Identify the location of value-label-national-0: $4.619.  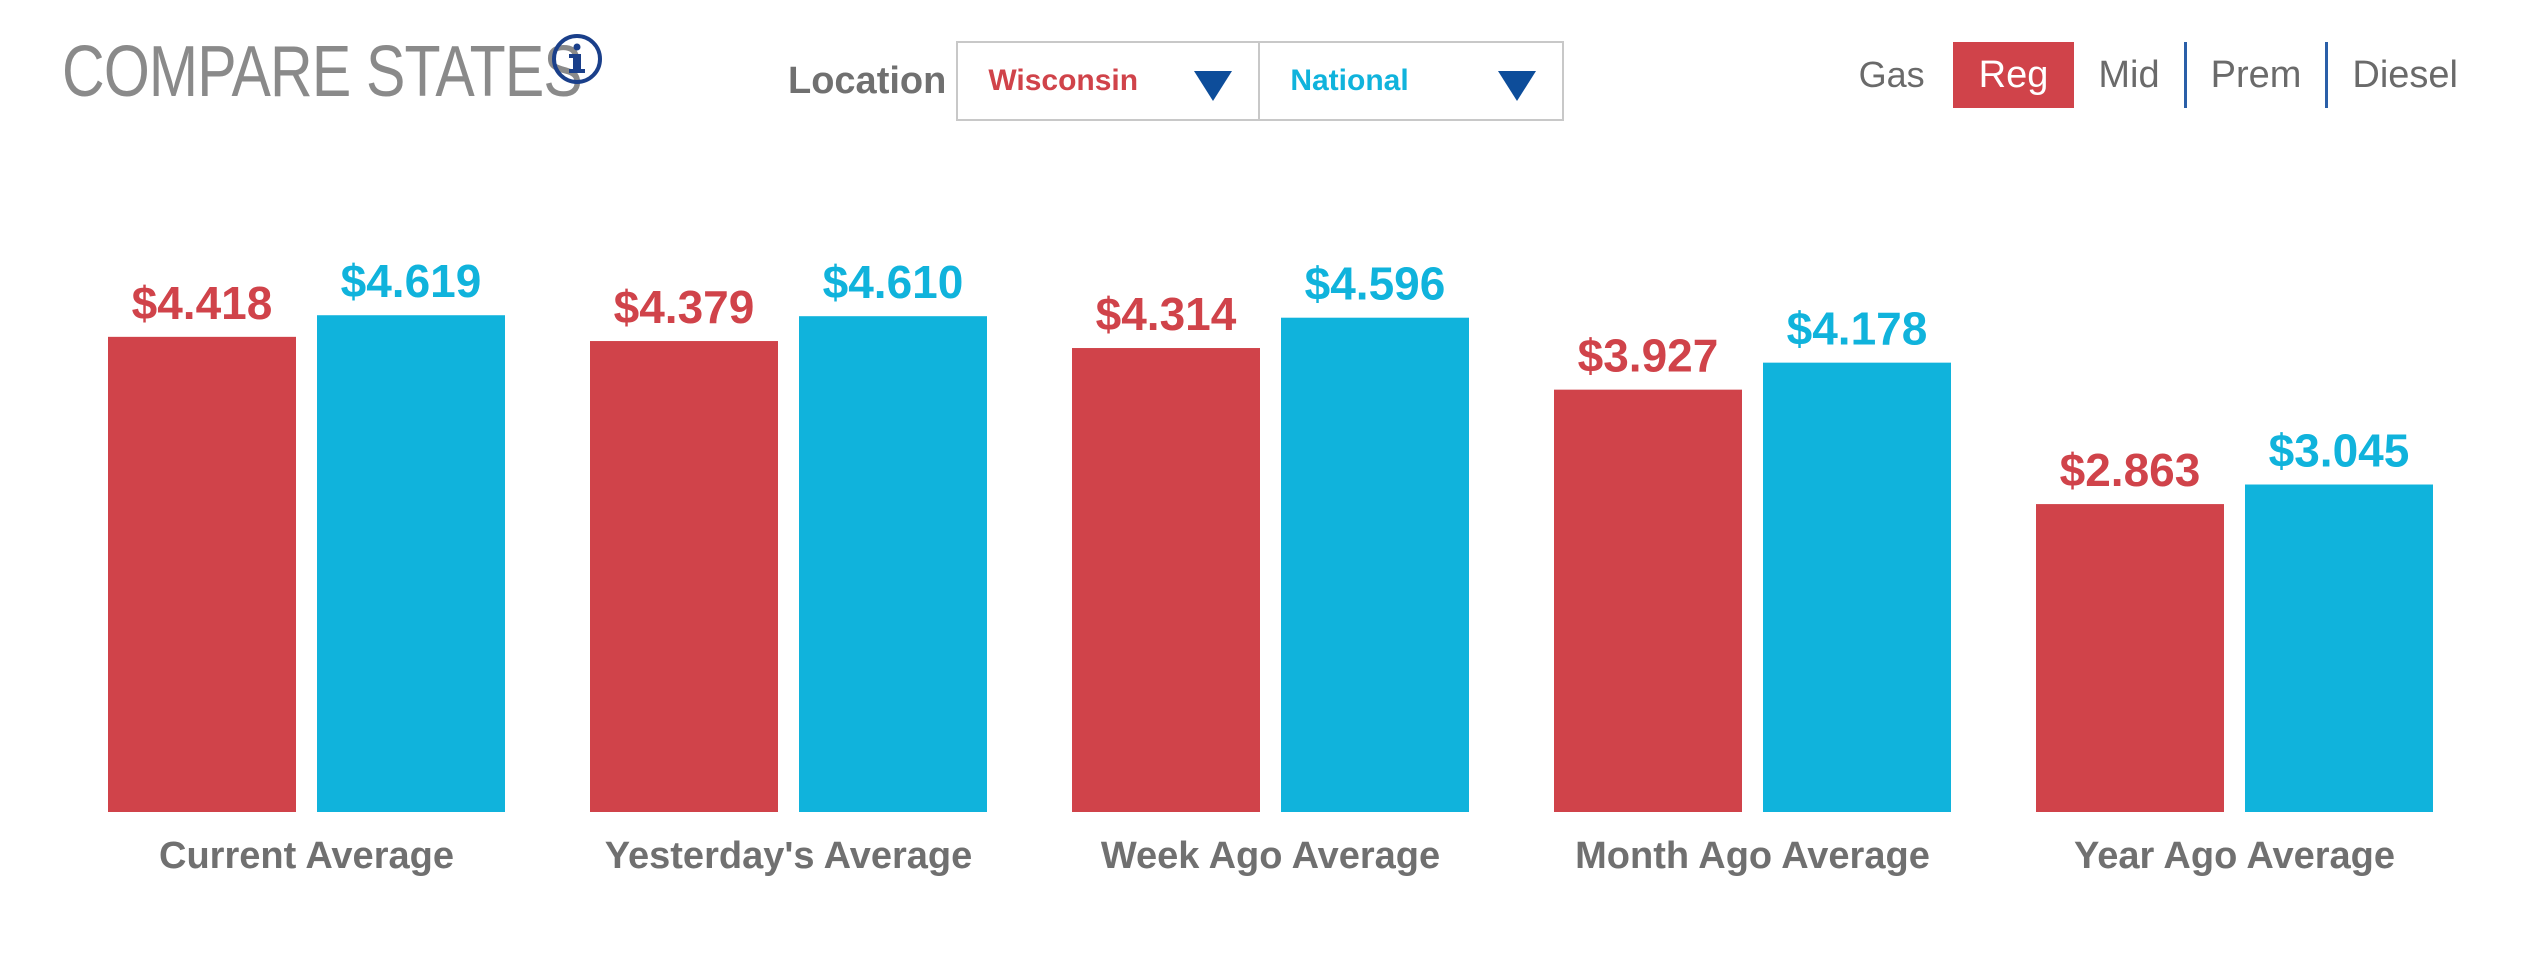
(411, 281).